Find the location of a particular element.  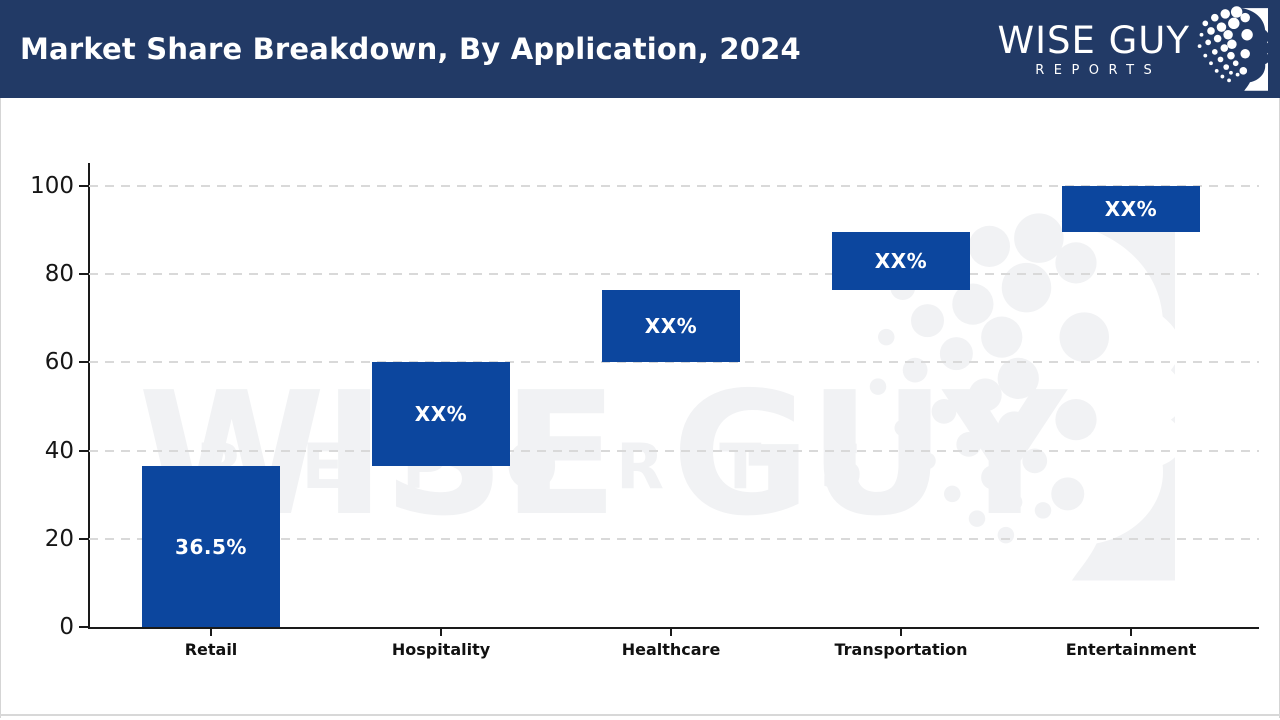

wiseguy-logo: WISE GUY REPORTS is located at coordinates (1133, 49).